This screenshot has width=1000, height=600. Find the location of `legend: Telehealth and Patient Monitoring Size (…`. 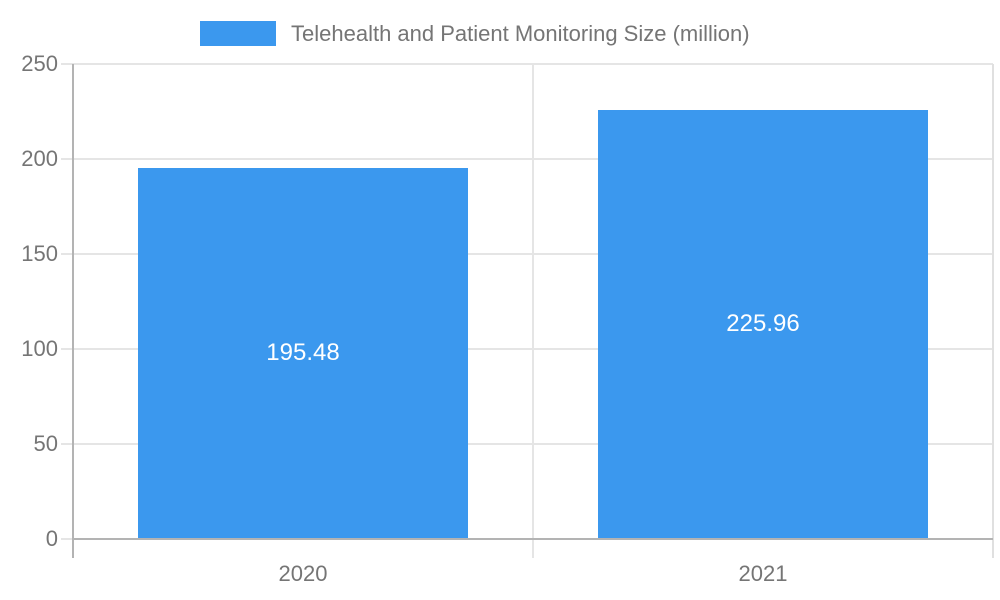

legend: Telehealth and Patient Monitoring Size (… is located at coordinates (475, 33).